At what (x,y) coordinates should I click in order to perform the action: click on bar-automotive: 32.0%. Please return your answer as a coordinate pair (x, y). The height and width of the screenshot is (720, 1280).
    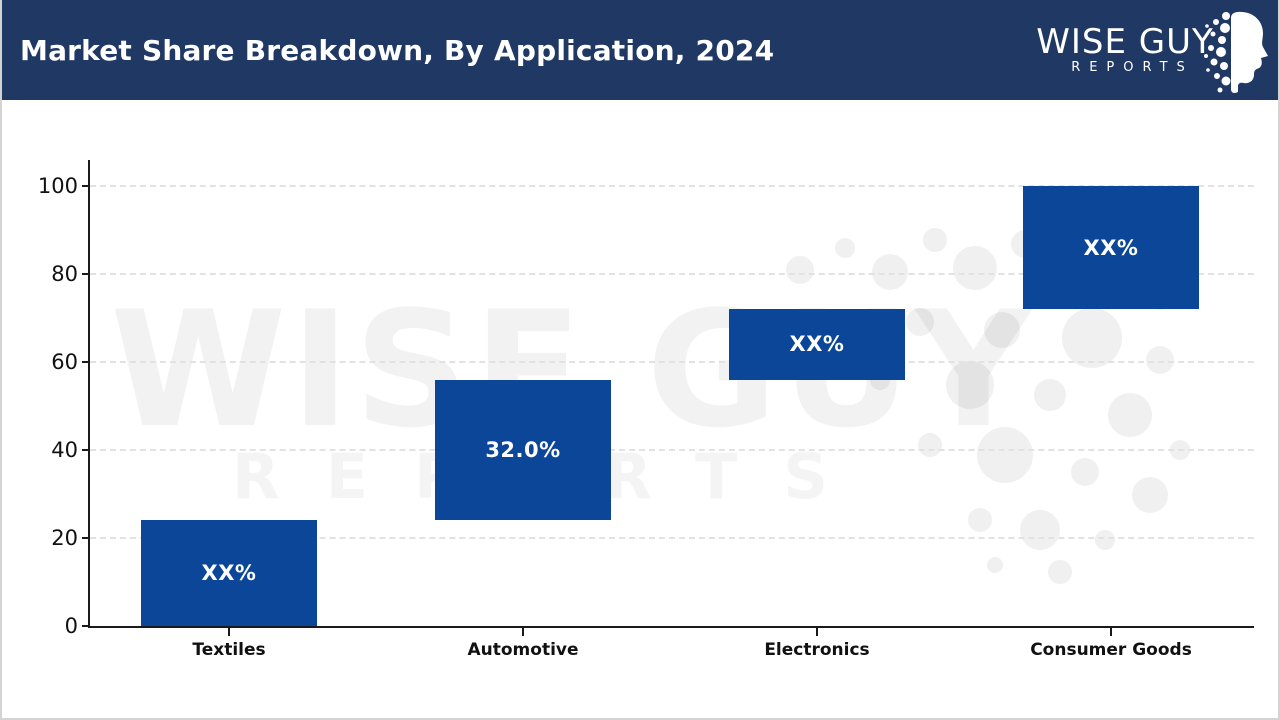
    Looking at the image, I should click on (523, 450).